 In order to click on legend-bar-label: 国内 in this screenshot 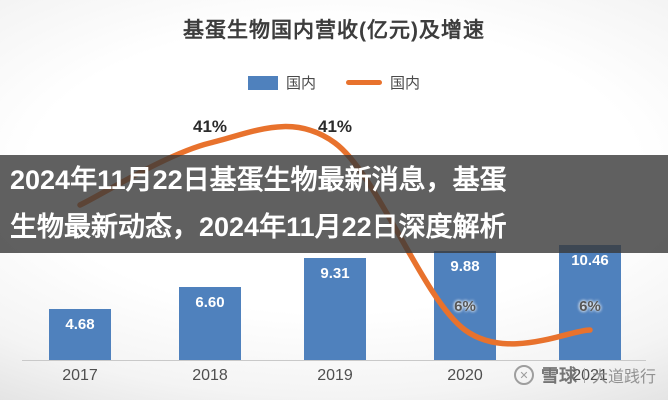, I will do `click(300, 83)`.